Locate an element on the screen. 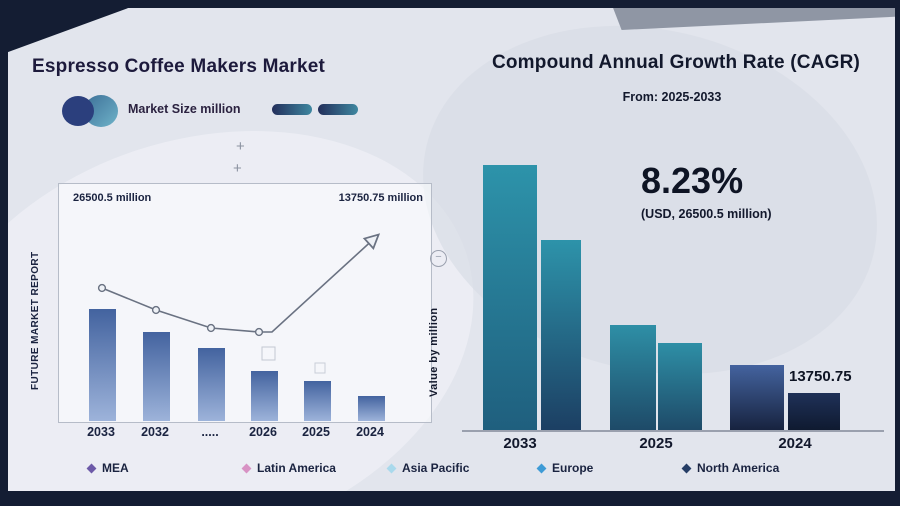 This screenshot has width=900, height=506. legend-label: MEA is located at coordinates (115, 468).